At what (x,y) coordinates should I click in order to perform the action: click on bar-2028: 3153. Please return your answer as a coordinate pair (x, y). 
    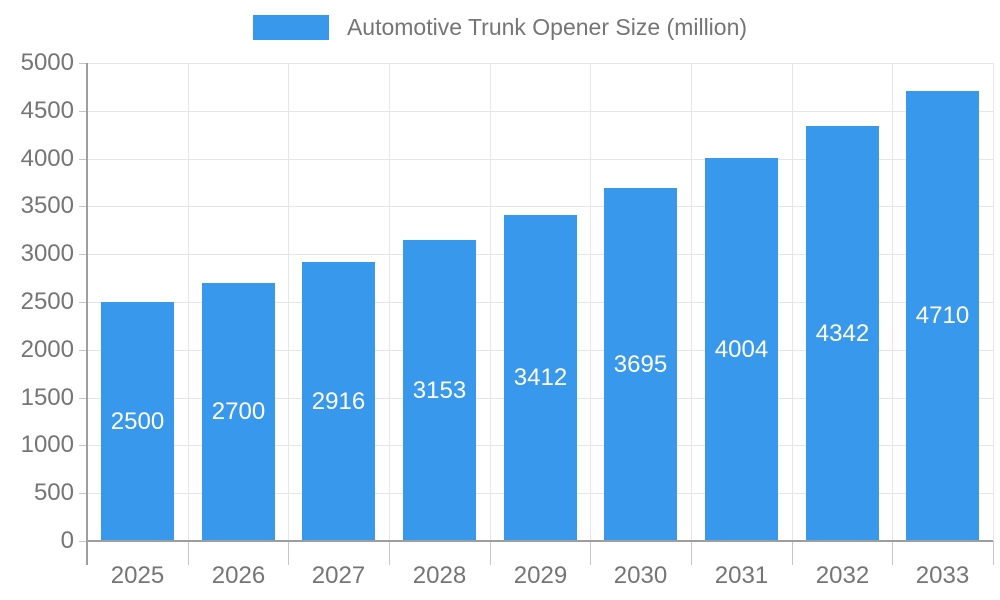
    Looking at the image, I should click on (439, 390).